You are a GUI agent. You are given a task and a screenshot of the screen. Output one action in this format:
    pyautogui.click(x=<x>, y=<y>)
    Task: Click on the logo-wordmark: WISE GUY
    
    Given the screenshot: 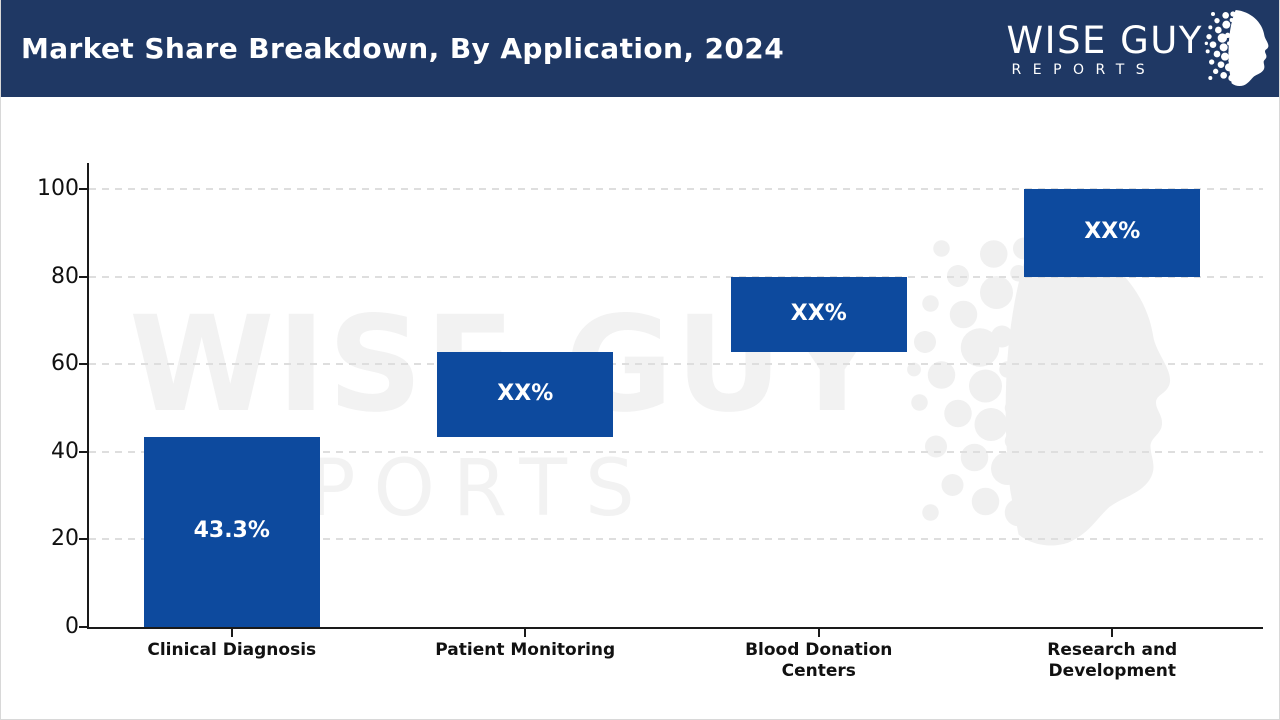 What is the action you would take?
    pyautogui.click(x=1104, y=40)
    